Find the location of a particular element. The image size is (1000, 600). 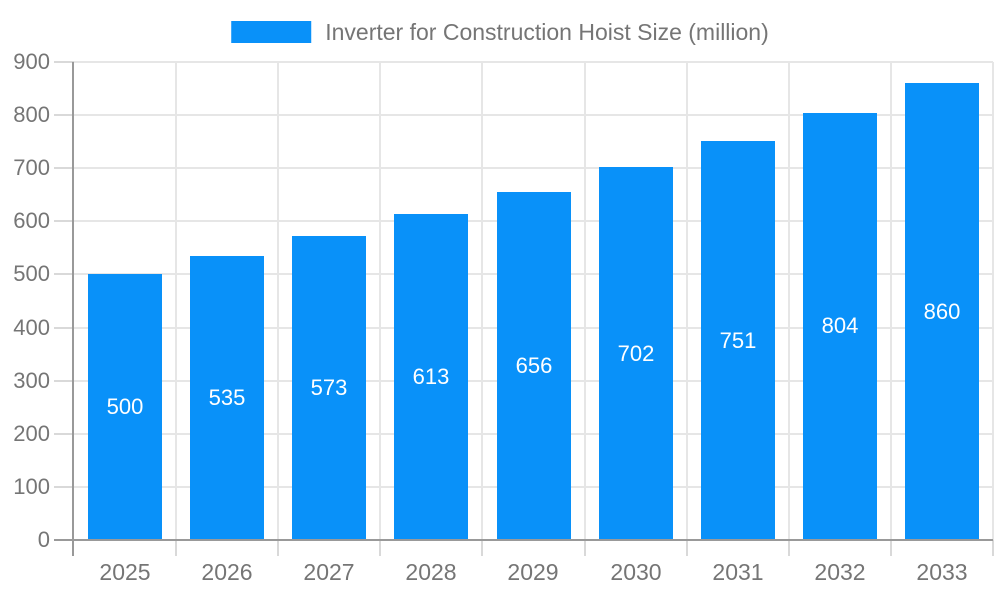

x-axis-label: 2032 is located at coordinates (840, 572).